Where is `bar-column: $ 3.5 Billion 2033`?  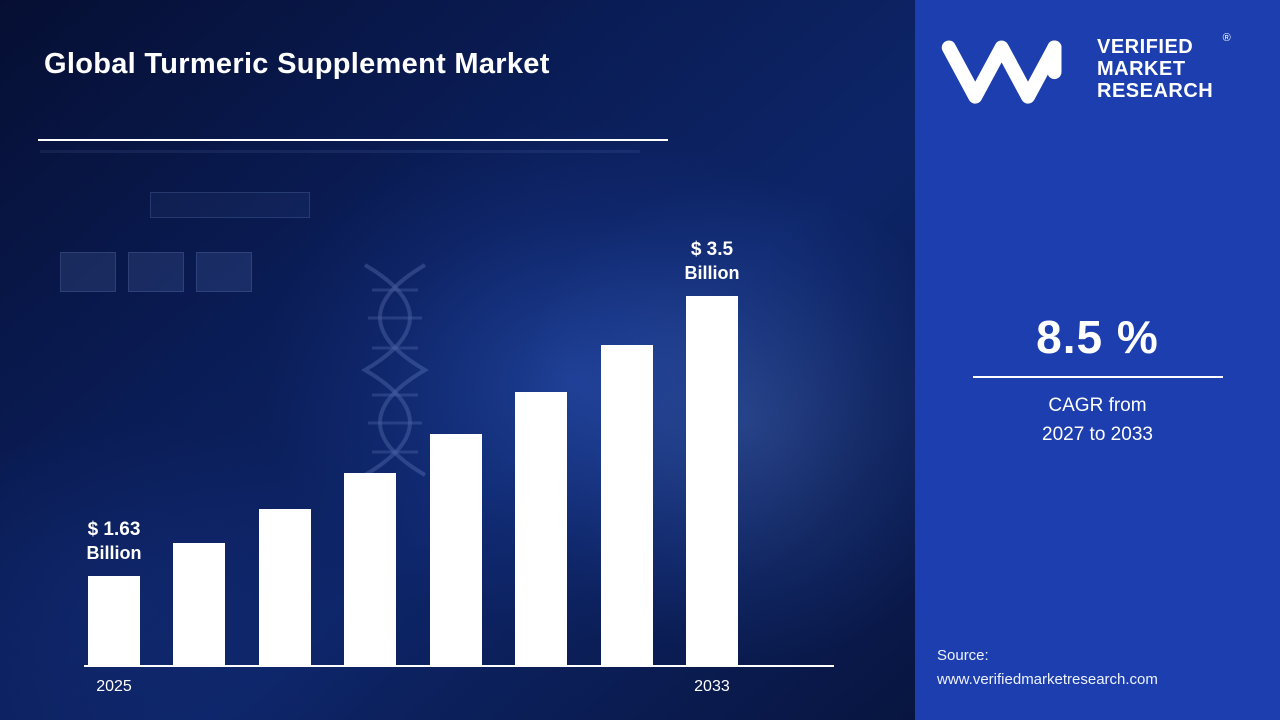 bar-column: $ 3.5 Billion 2033 is located at coordinates (711, 467).